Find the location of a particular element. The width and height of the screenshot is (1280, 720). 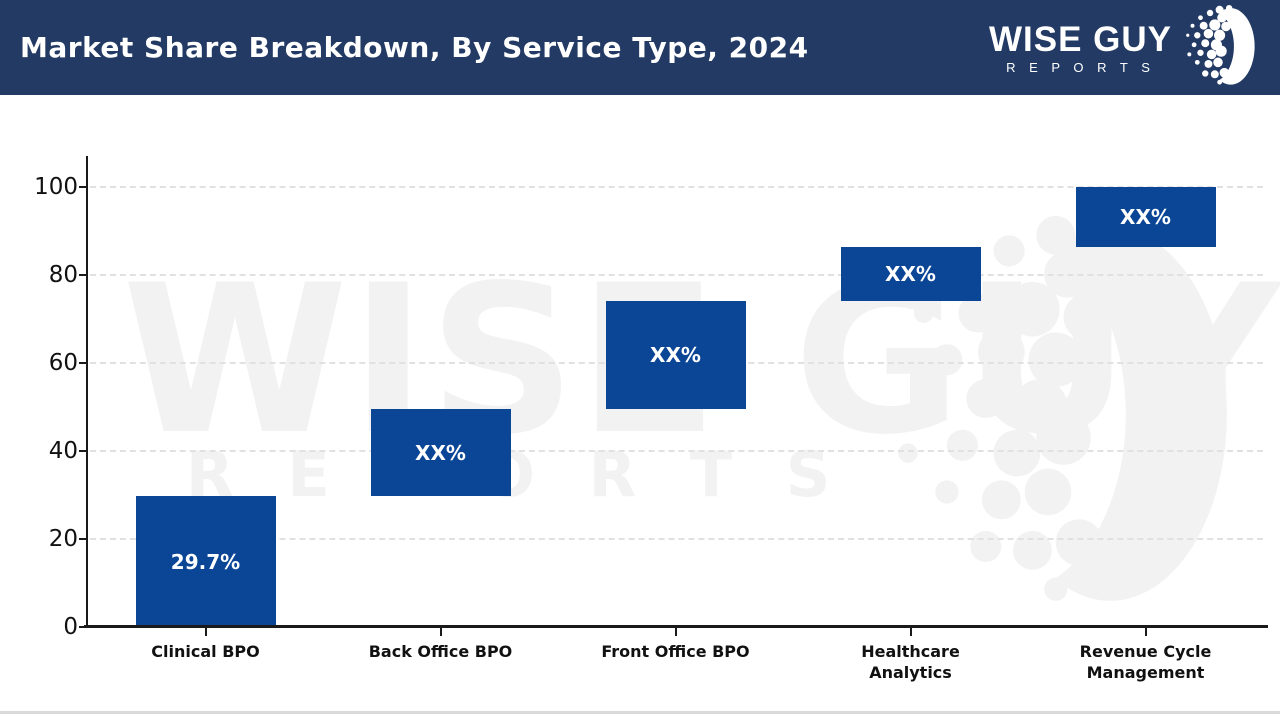

y-axis-tick-label: 100 is located at coordinates (56, 187).